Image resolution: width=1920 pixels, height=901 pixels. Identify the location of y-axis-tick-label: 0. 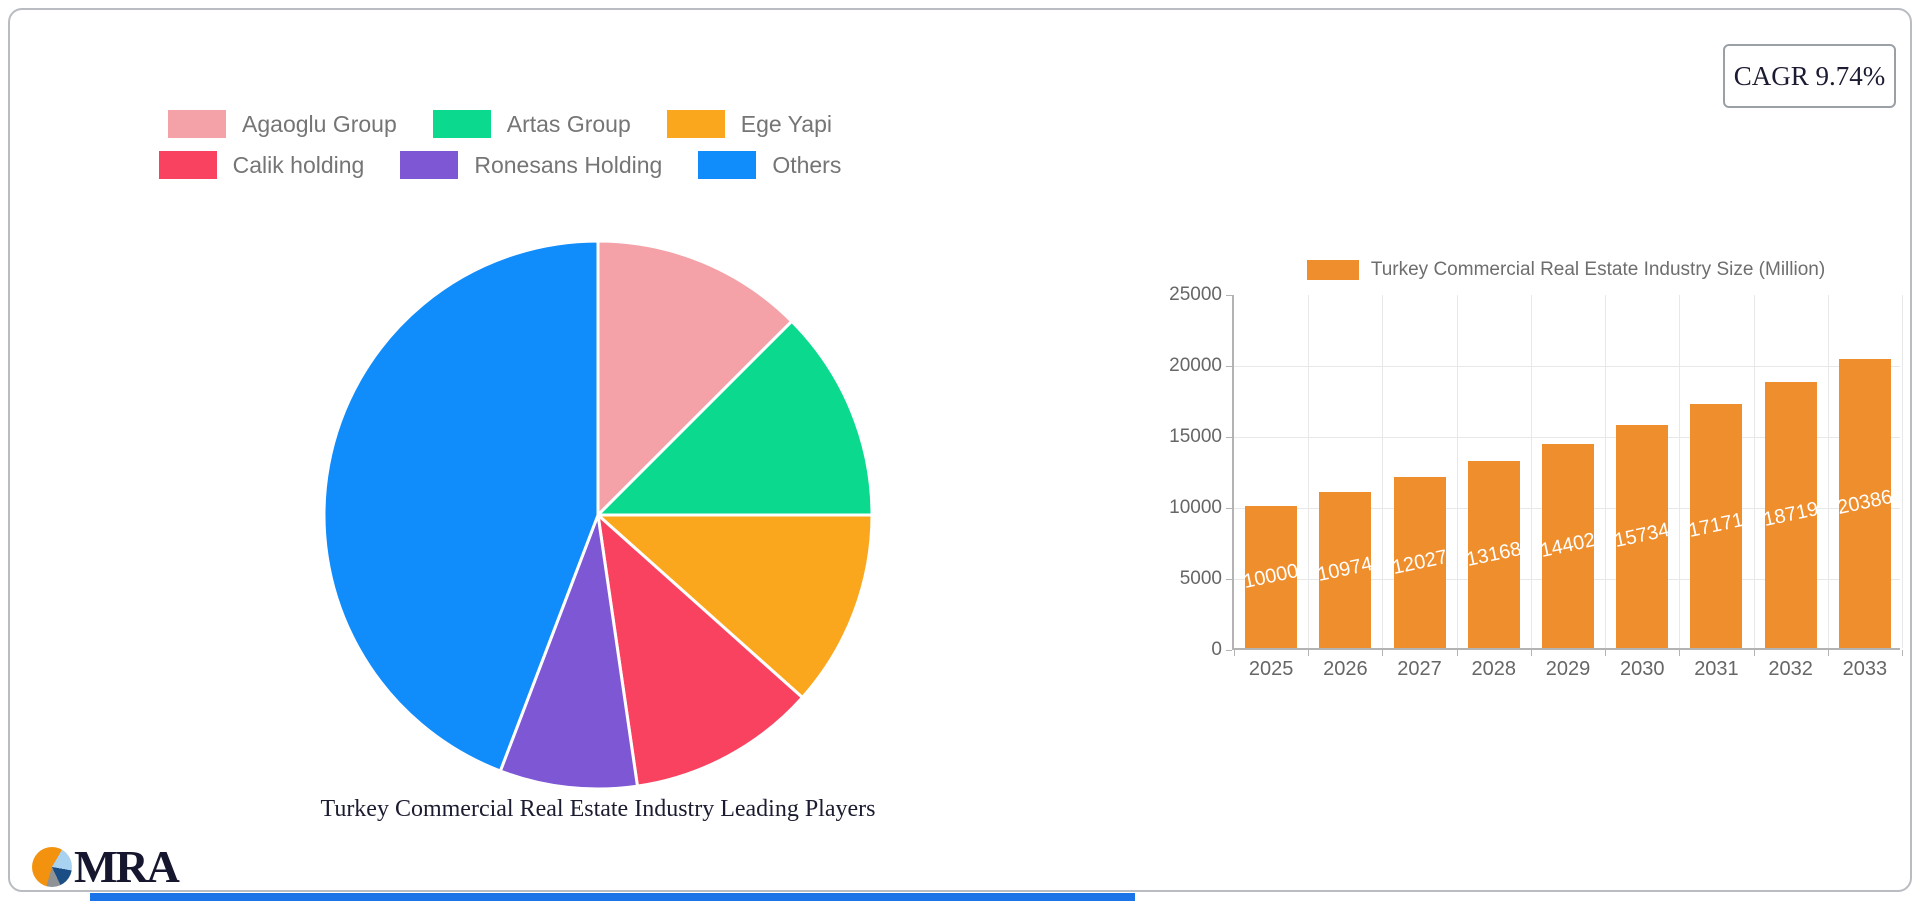
(1216, 649).